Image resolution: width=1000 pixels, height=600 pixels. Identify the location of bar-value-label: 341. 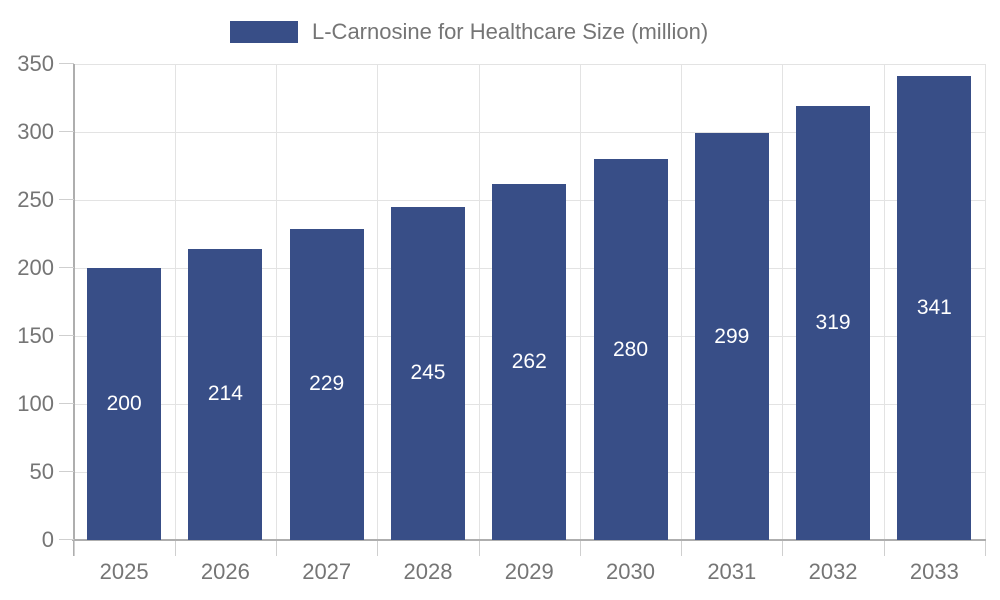
(934, 308).